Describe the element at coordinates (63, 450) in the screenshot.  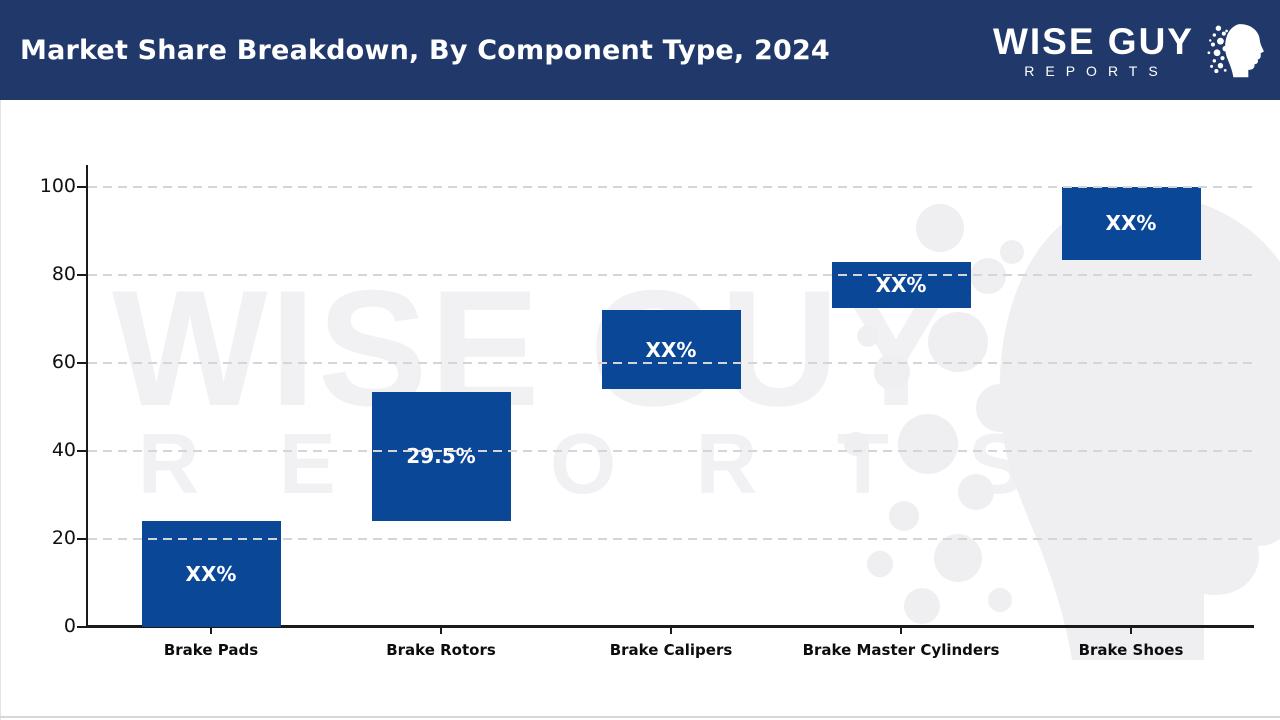
I see `y-tick-label-40: 40` at that location.